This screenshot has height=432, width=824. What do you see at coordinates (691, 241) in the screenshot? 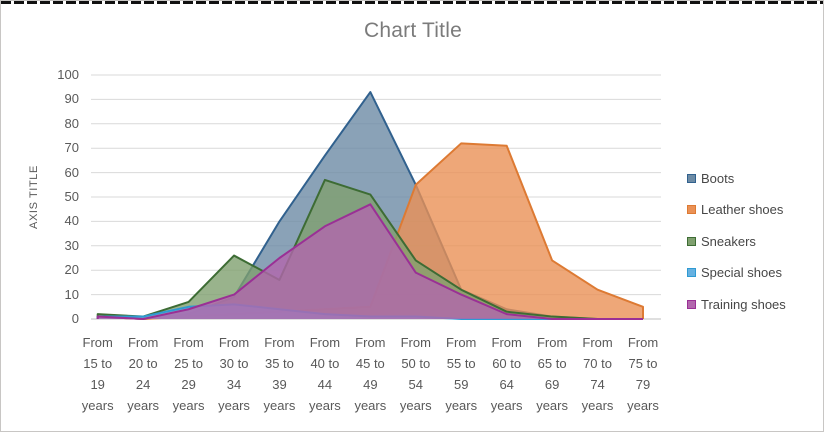
I see `legend-marker-sneakers-icon` at bounding box center [691, 241].